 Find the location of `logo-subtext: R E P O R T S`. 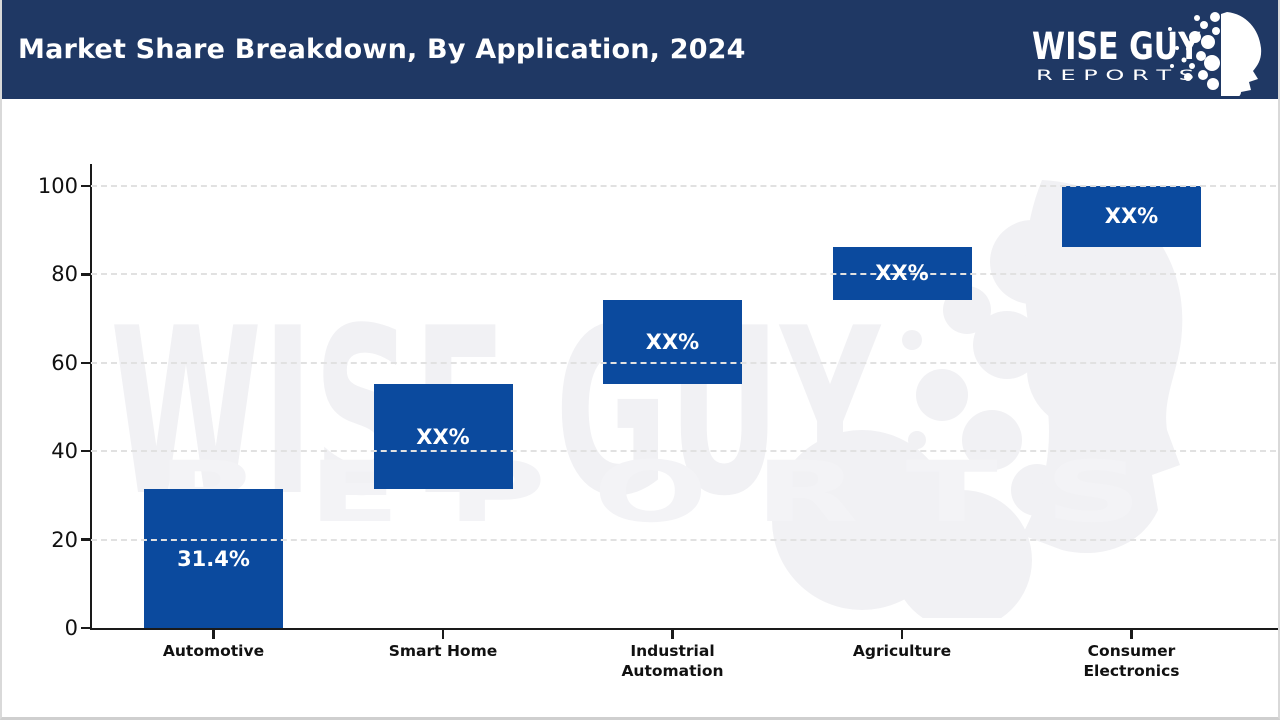

logo-subtext: R E P O R T S is located at coordinates (1115, 76).